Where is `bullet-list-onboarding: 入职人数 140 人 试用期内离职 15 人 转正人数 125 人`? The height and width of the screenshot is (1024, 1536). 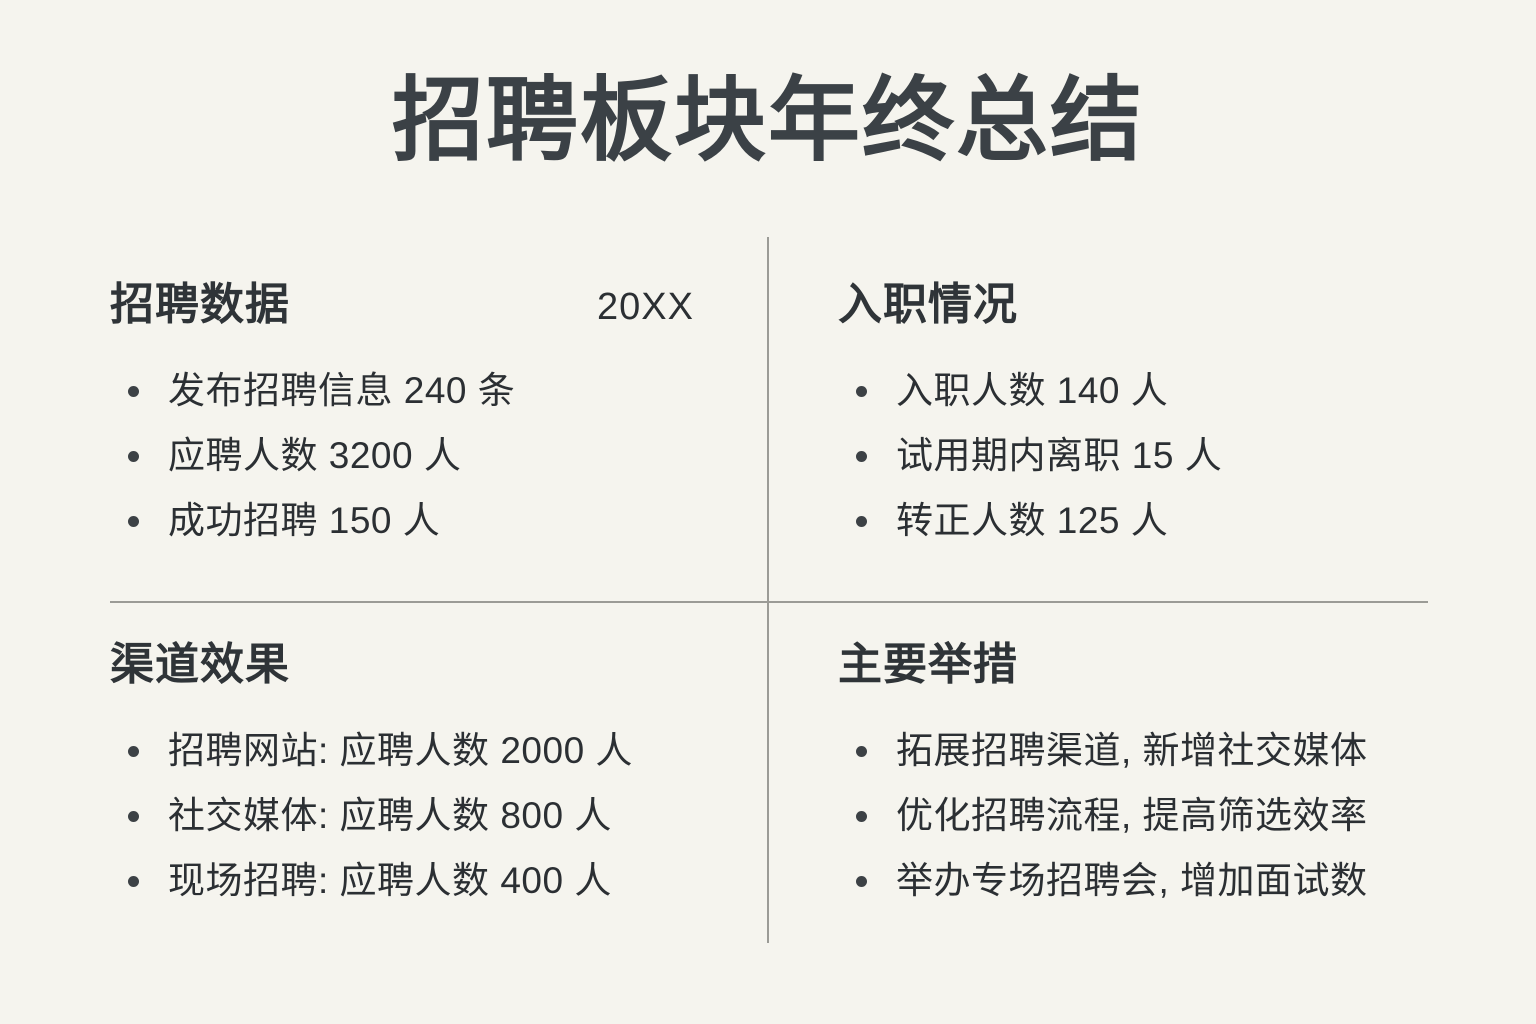
bullet-list-onboarding: 入职人数 140 人 试用期内离职 15 人 转正人数 125 人 is located at coordinates (1153, 455).